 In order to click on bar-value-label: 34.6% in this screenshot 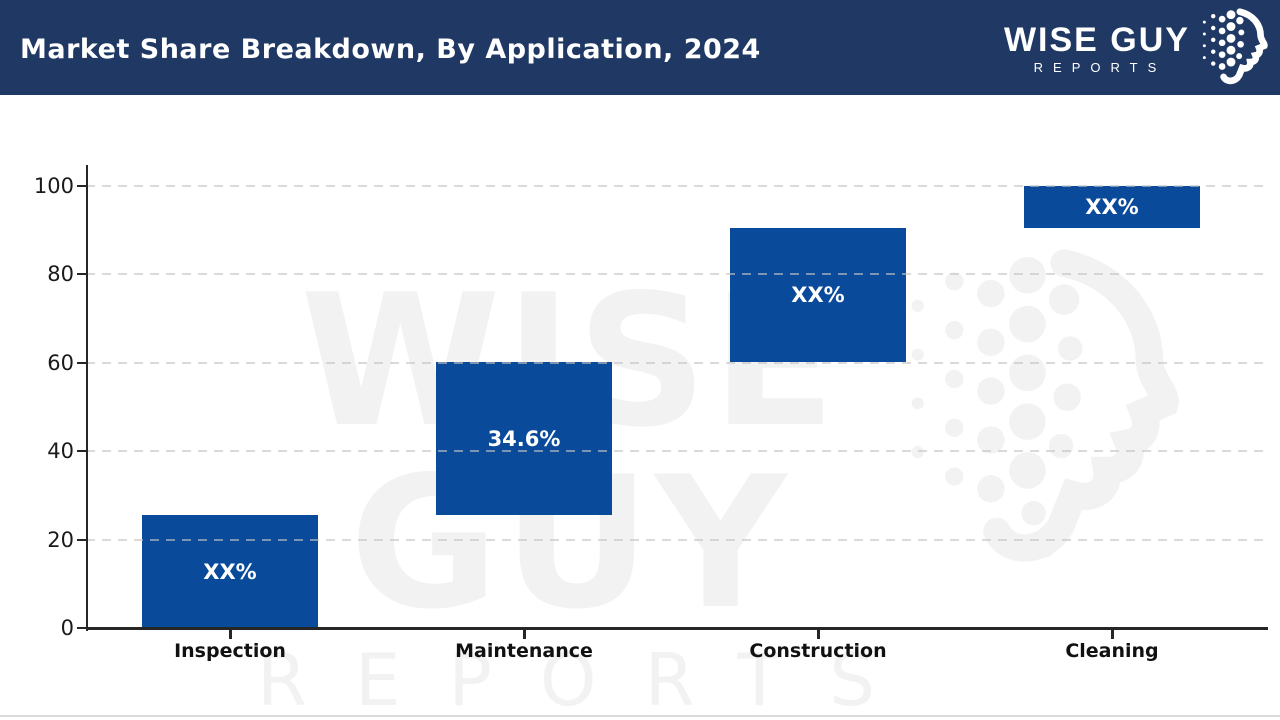, I will do `click(524, 438)`.